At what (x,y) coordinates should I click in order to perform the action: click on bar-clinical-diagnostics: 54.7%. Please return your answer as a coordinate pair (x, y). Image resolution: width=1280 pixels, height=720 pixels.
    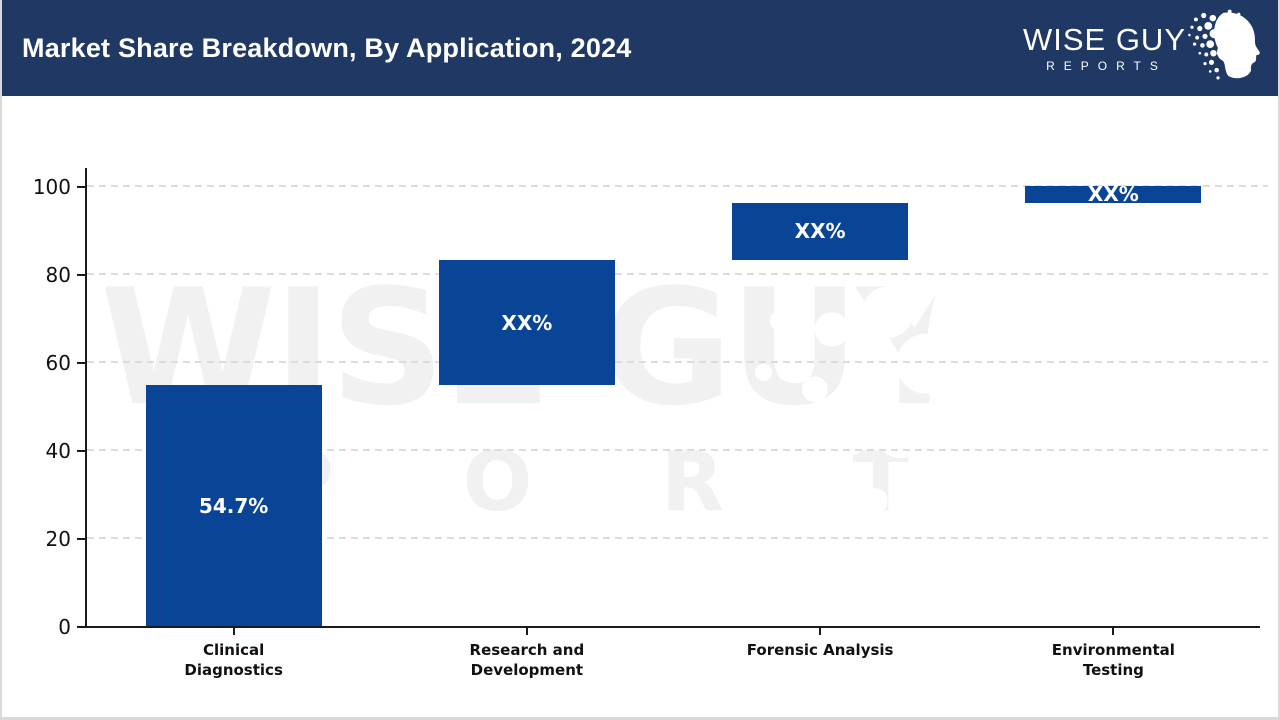
    Looking at the image, I should click on (233, 505).